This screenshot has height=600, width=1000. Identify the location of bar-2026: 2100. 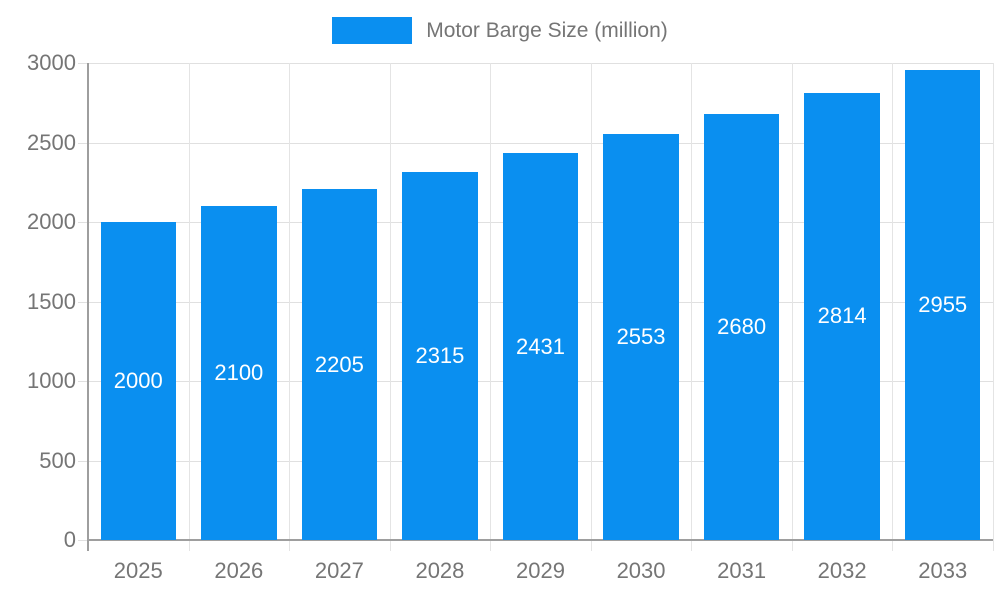
(239, 373).